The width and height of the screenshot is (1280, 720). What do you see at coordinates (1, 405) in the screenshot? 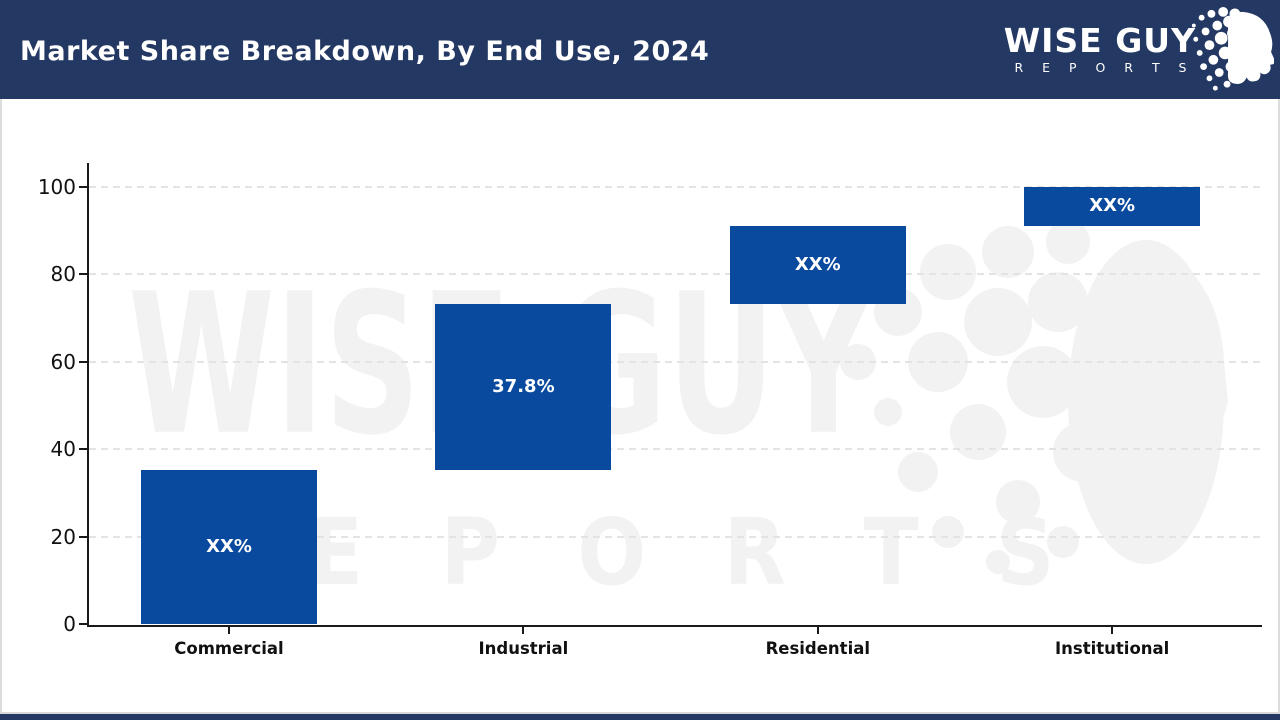
I see `left-border` at bounding box center [1, 405].